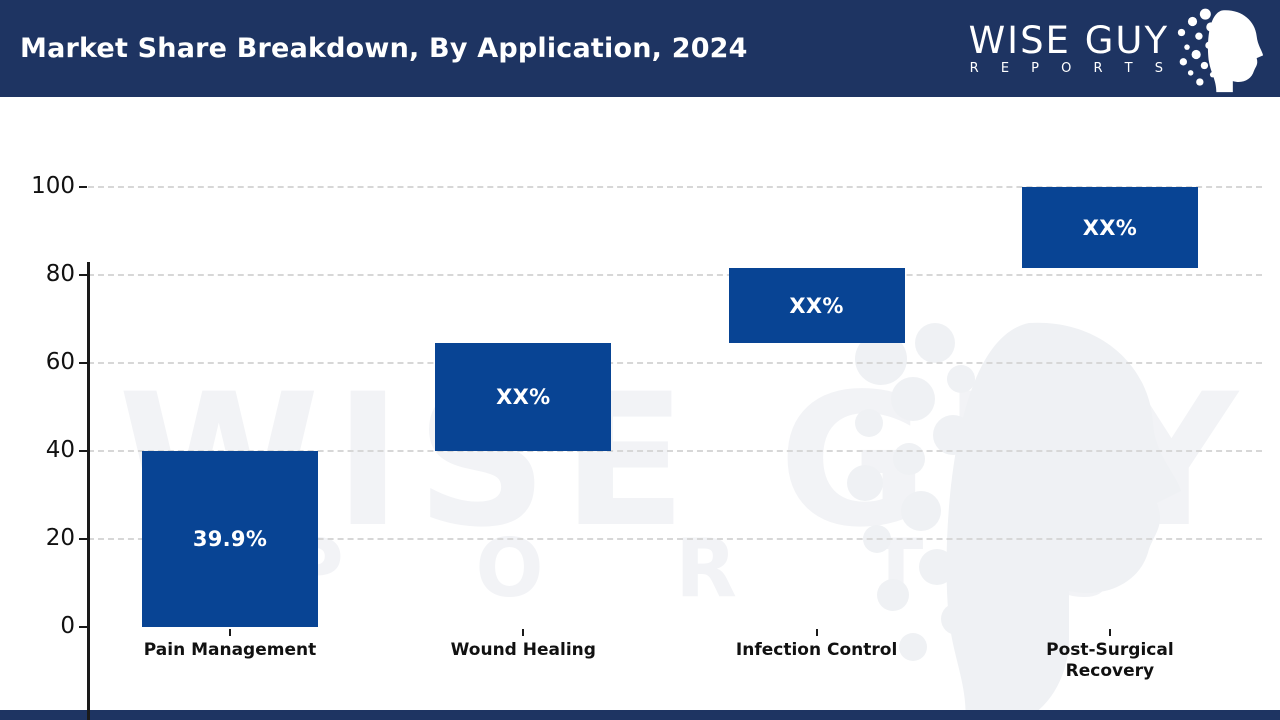 This screenshot has width=1280, height=720. What do you see at coordinates (53, 186) in the screenshot?
I see `y-tick-label: 100` at bounding box center [53, 186].